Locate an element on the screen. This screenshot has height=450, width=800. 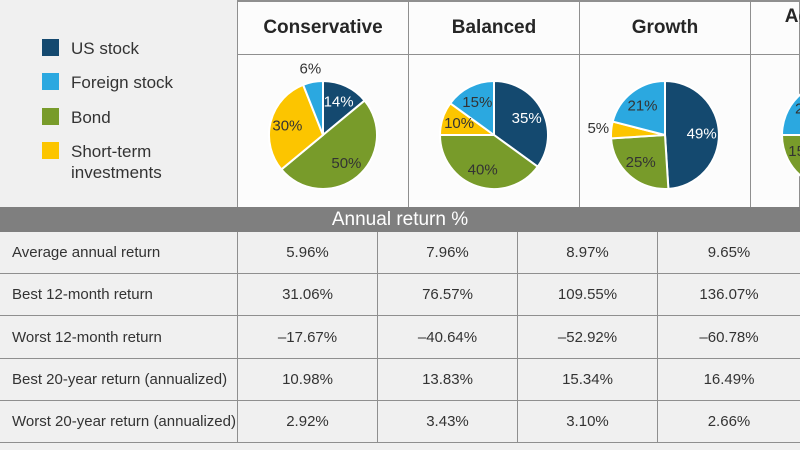
short-term-swatch-icon is located at coordinates (50, 150).